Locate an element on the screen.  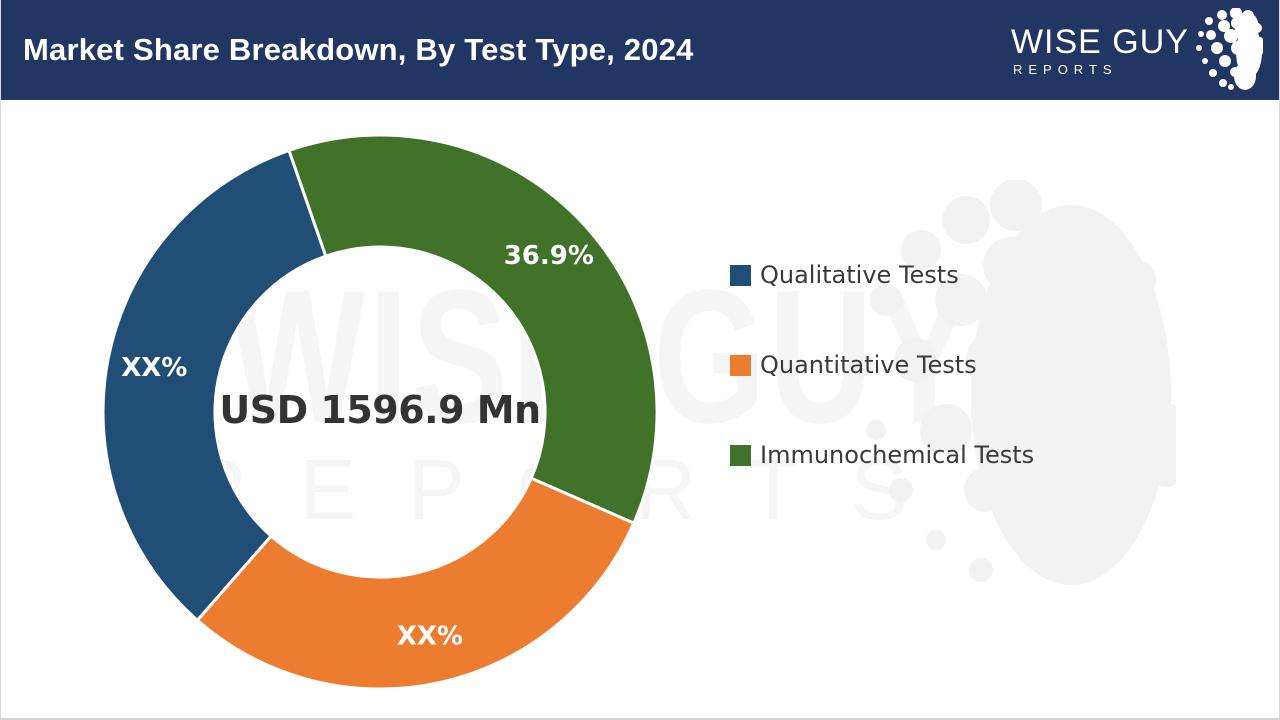
legend-item-qualitative: Qualitative Tests is located at coordinates (882, 275).